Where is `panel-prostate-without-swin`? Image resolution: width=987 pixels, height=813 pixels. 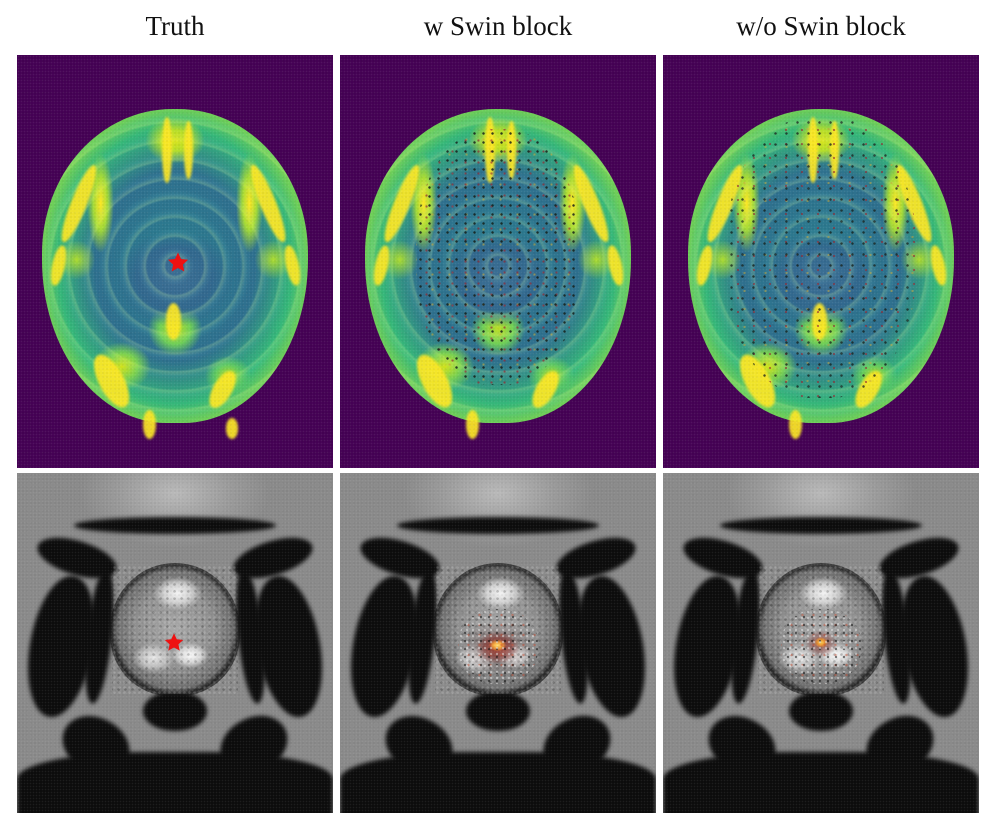 panel-prostate-without-swin is located at coordinates (821, 643).